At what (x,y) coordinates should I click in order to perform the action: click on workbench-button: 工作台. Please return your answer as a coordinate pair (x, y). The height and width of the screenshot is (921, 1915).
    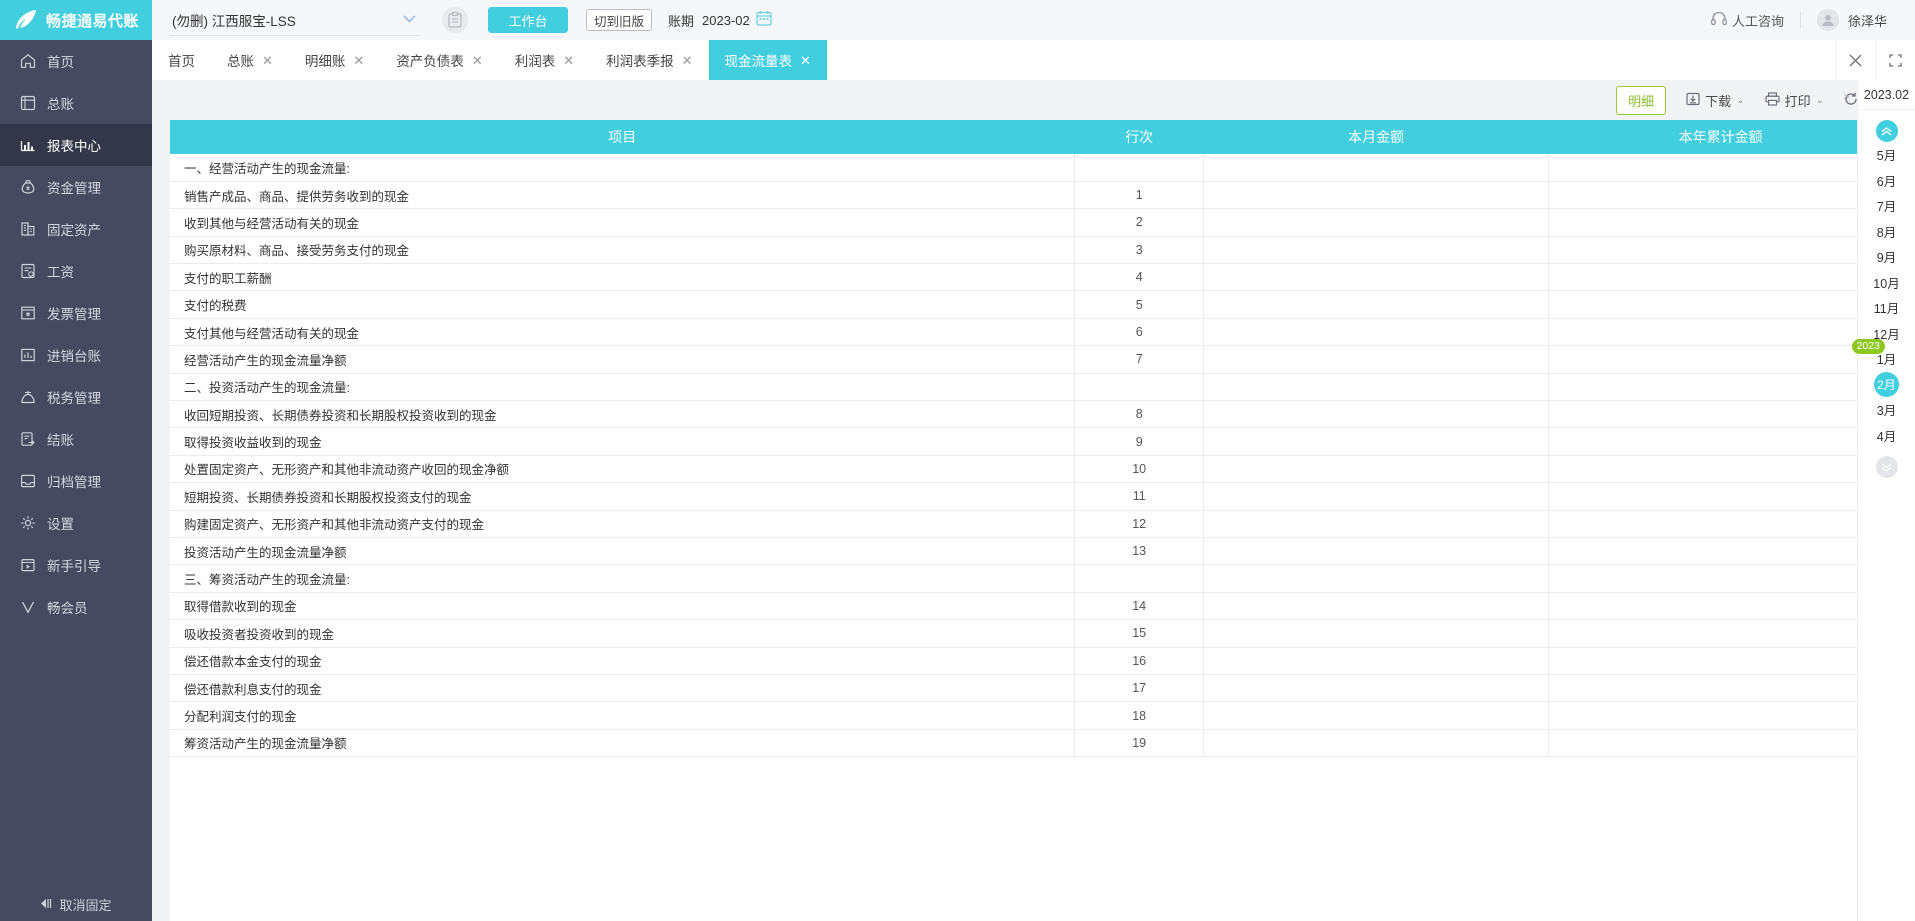
    Looking at the image, I should click on (528, 20).